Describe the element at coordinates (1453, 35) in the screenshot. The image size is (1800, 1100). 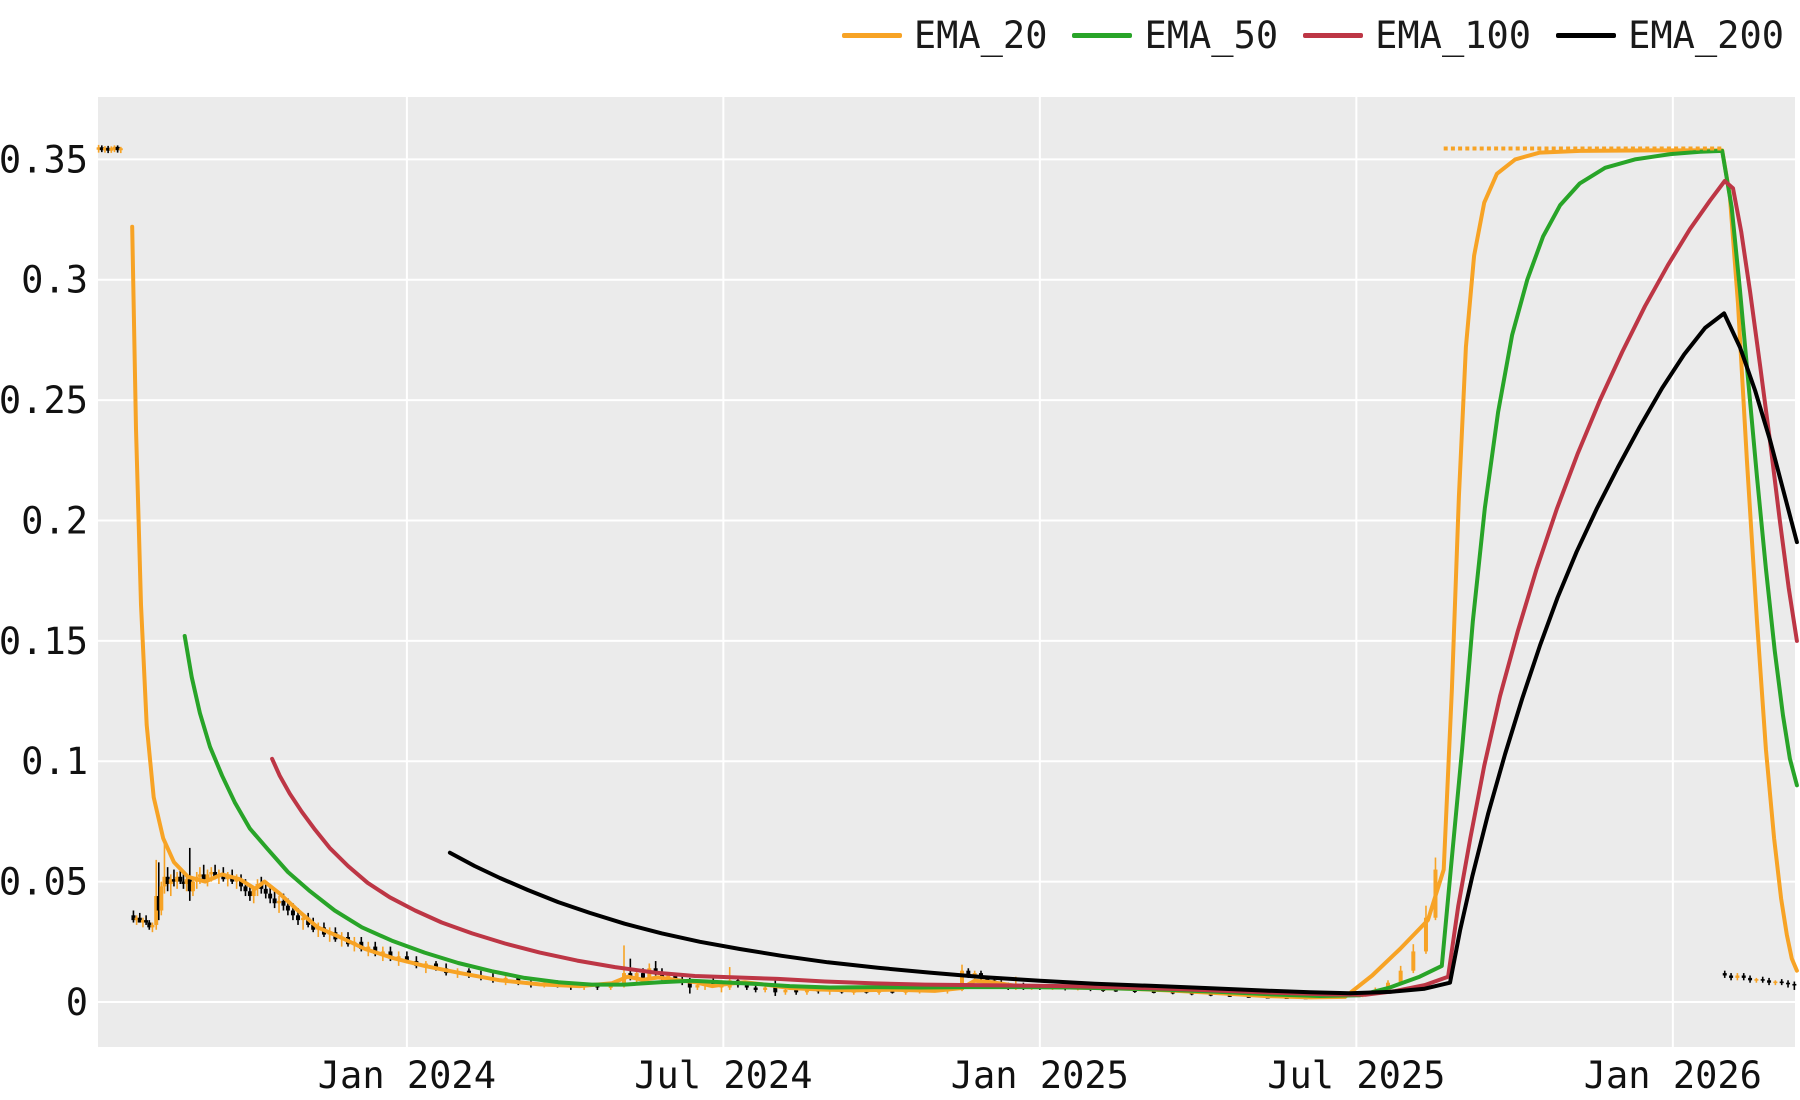
I see `legend-label: EMA_100` at that location.